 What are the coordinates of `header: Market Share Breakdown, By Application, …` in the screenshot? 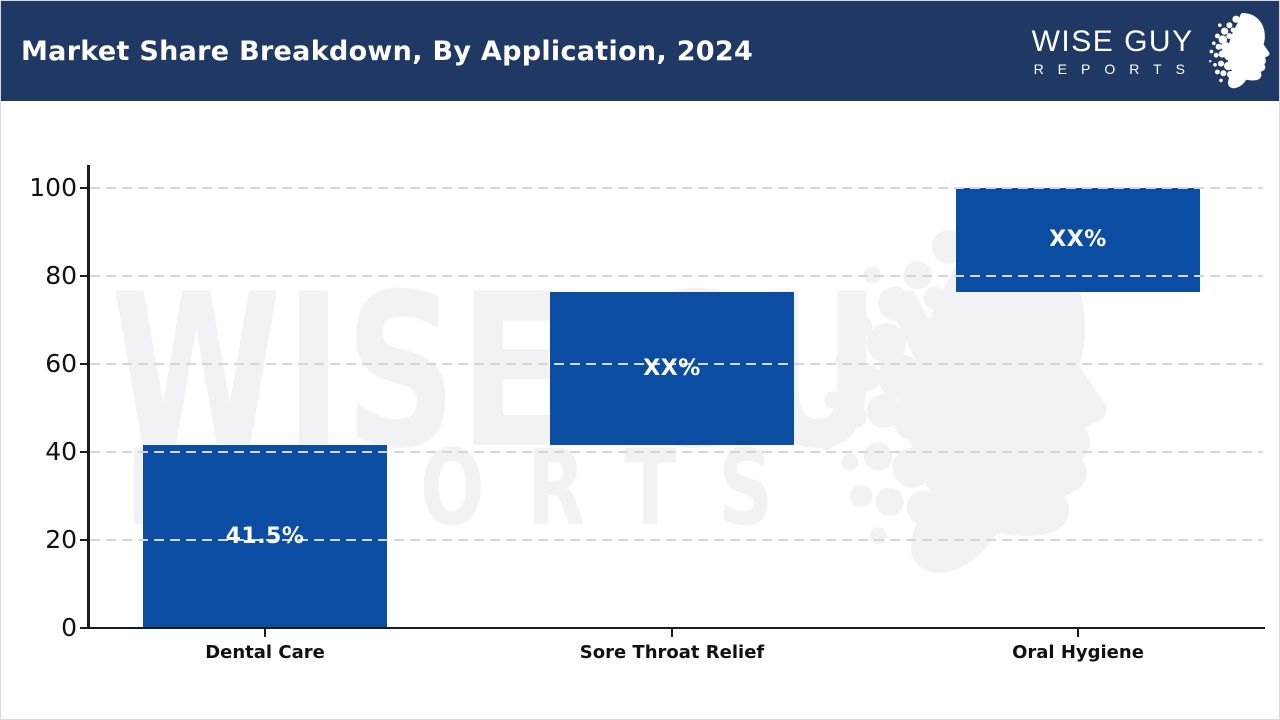 It's located at (640, 51).